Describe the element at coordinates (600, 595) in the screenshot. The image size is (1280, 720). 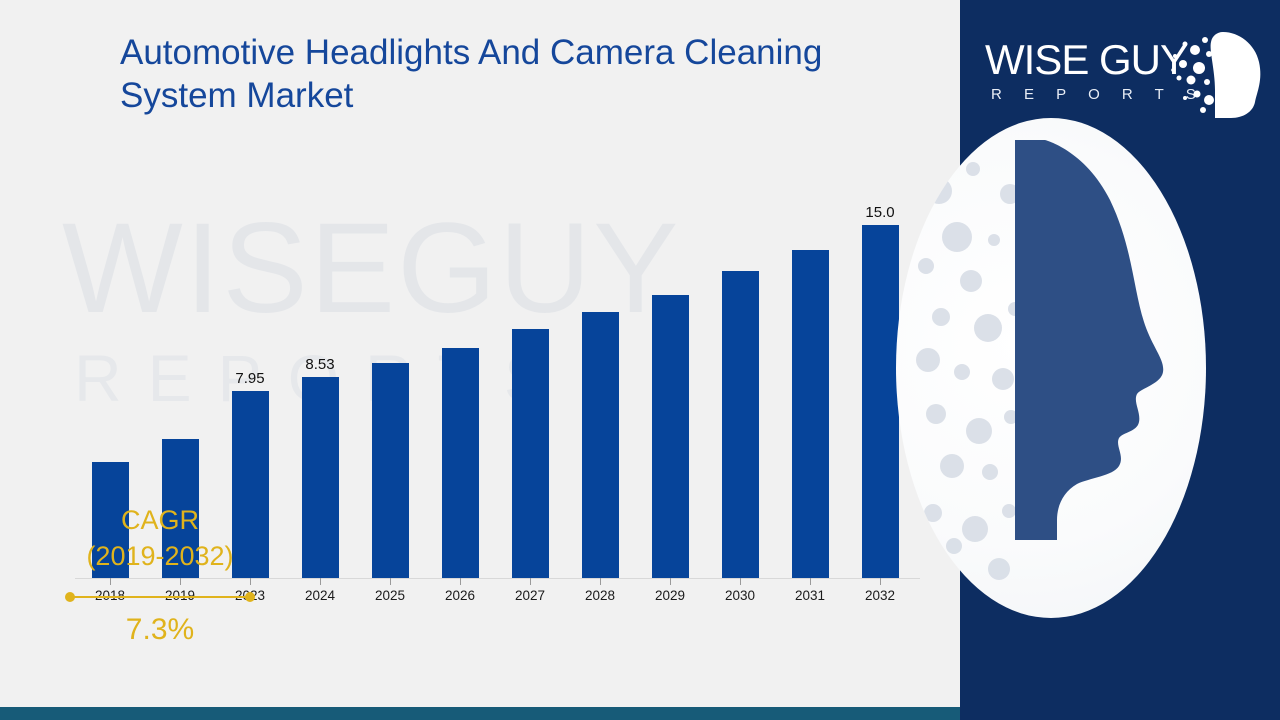
I see `x-tick-label: 2028` at that location.